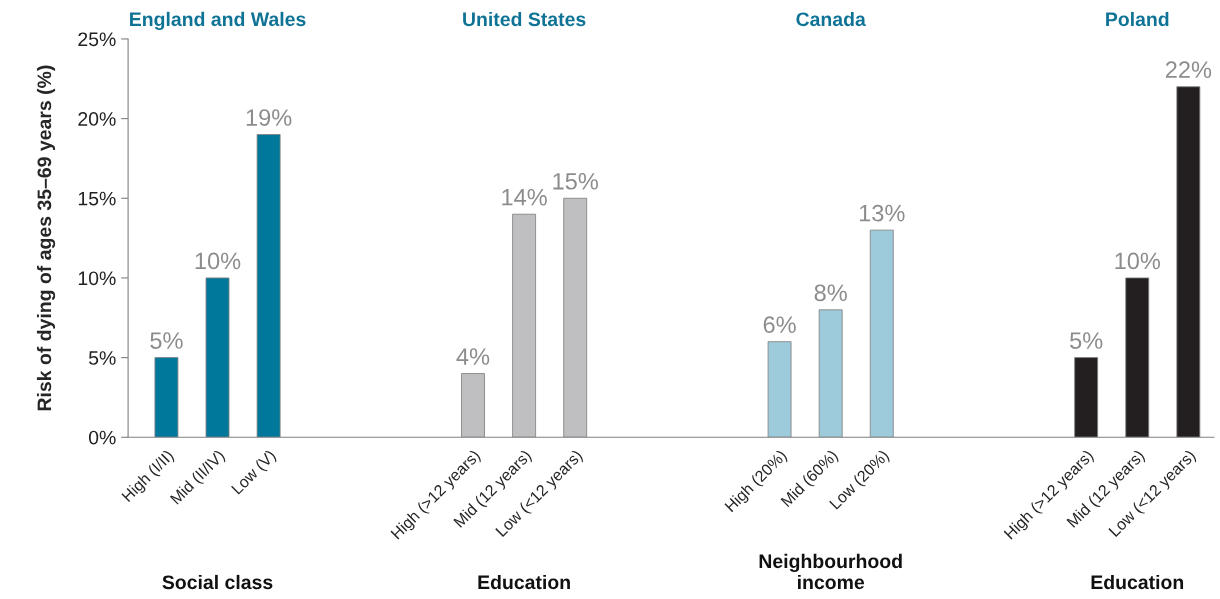  What do you see at coordinates (97, 278) in the screenshot?
I see `y-tick-label: 10%` at bounding box center [97, 278].